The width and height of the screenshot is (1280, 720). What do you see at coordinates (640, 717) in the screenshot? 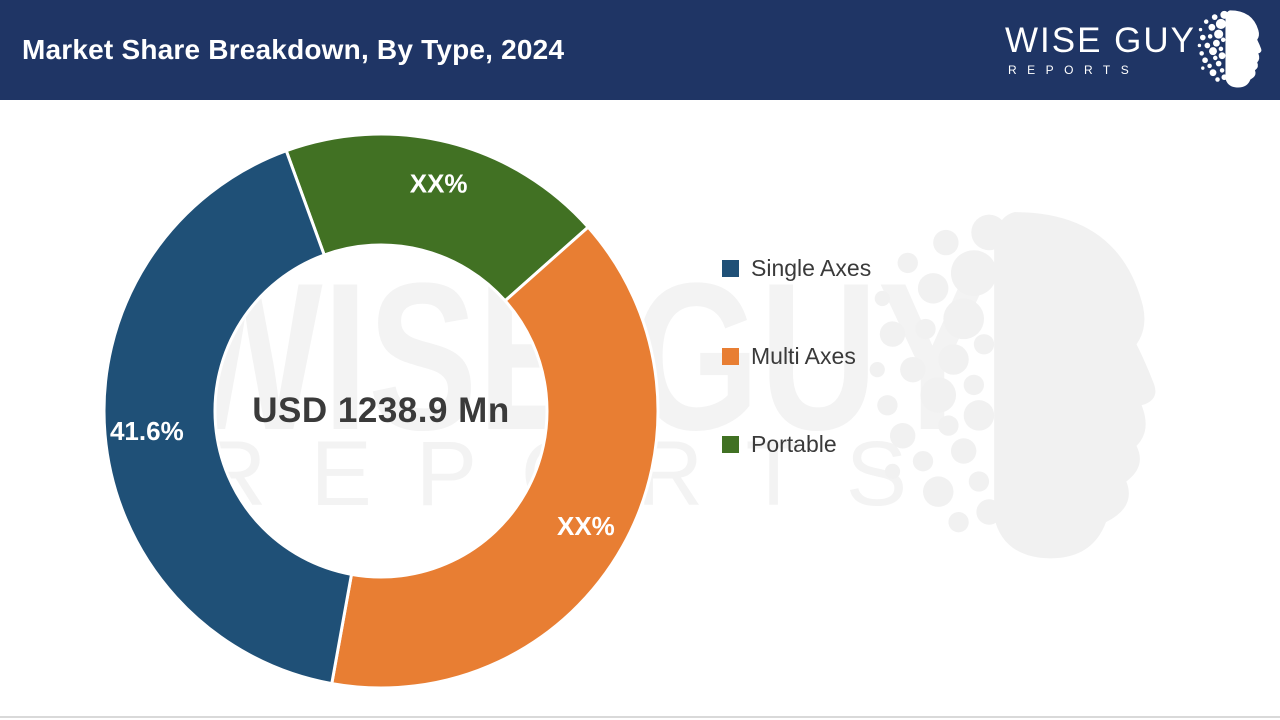
I see `footer-divider` at bounding box center [640, 717].